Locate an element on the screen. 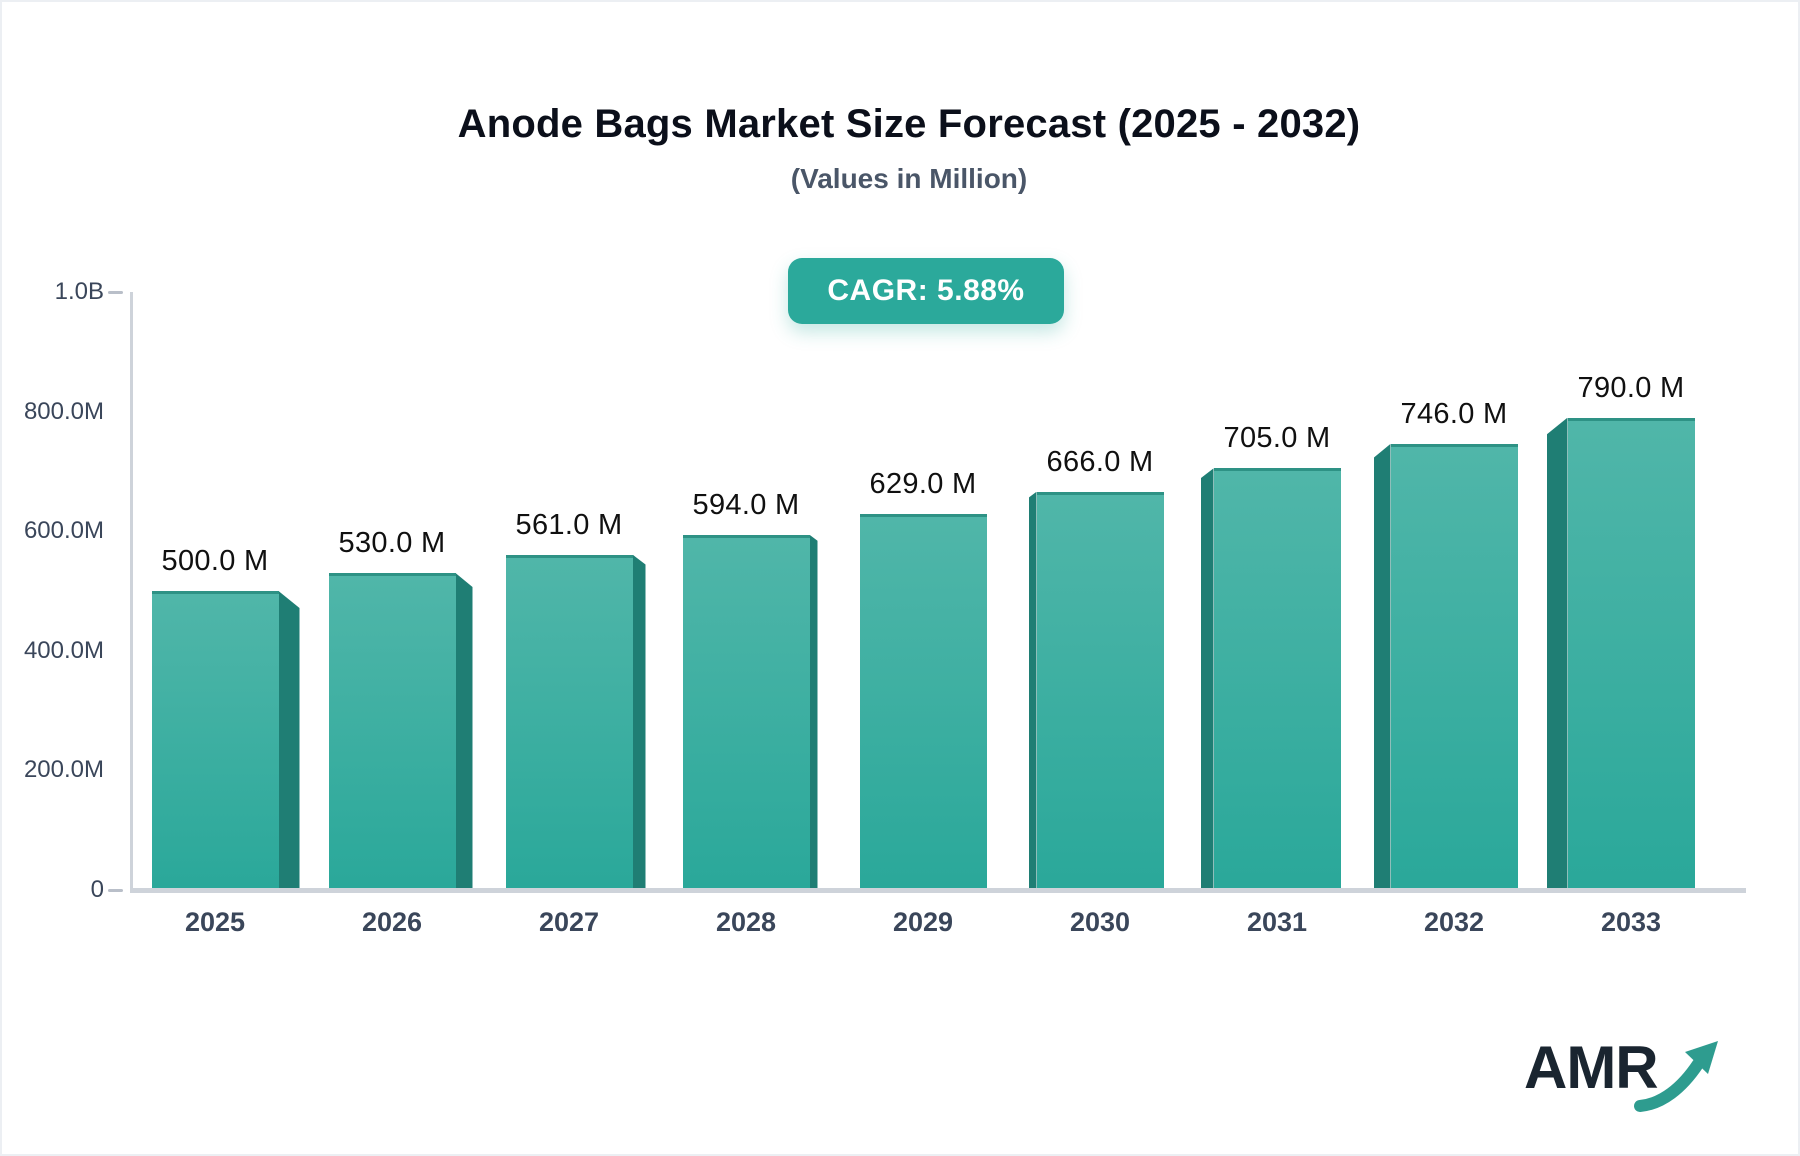 This screenshot has width=1800, height=1156. bar-2027 is located at coordinates (569, 721).